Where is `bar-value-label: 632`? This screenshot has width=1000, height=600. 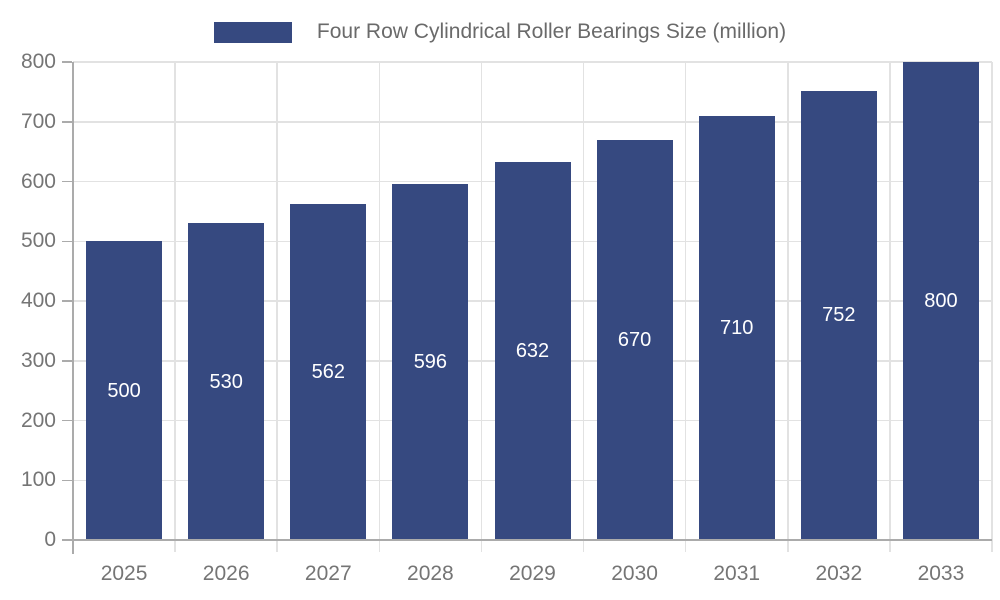
bar-value-label: 632 is located at coordinates (532, 351).